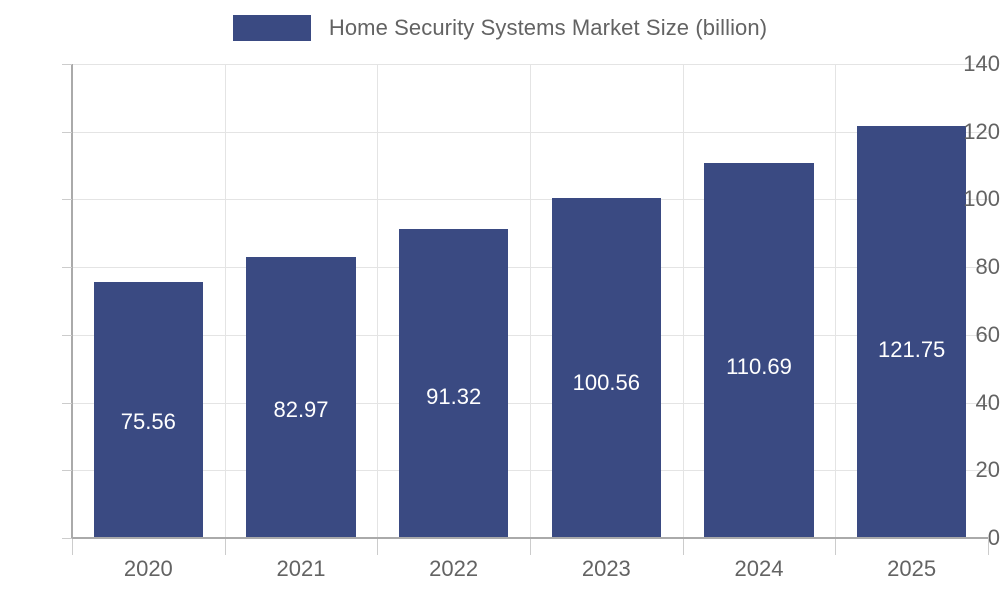 The height and width of the screenshot is (600, 1000). What do you see at coordinates (993, 537) in the screenshot?
I see `y-tick-label: 0` at bounding box center [993, 537].